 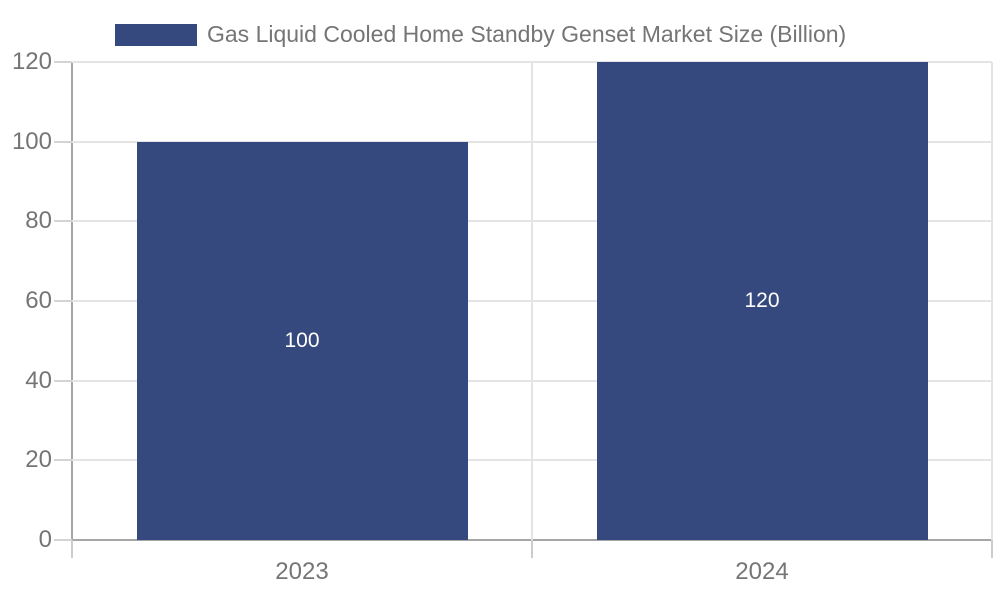 I want to click on y-tick-label-20: 20, so click(x=38, y=460).